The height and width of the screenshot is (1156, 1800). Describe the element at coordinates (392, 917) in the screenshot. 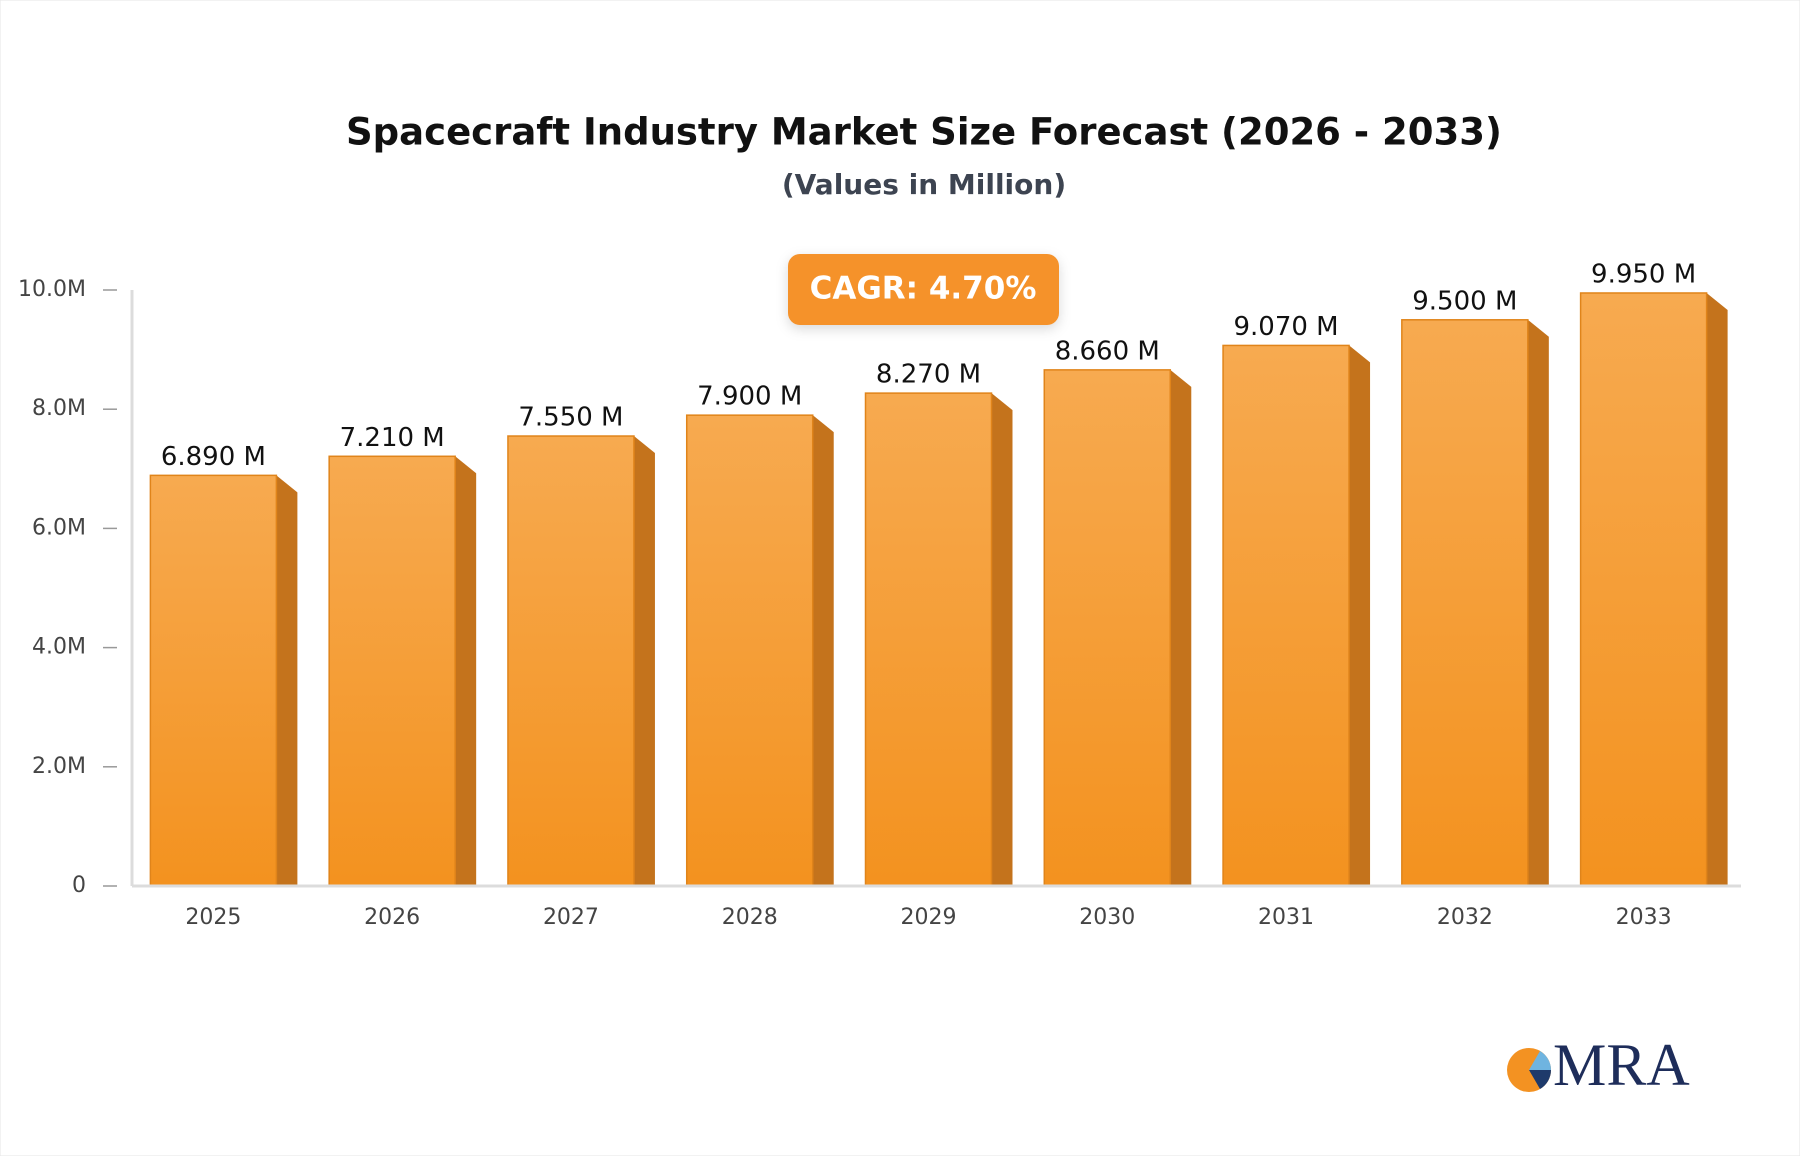

I see `x-tick-label: 2026` at that location.